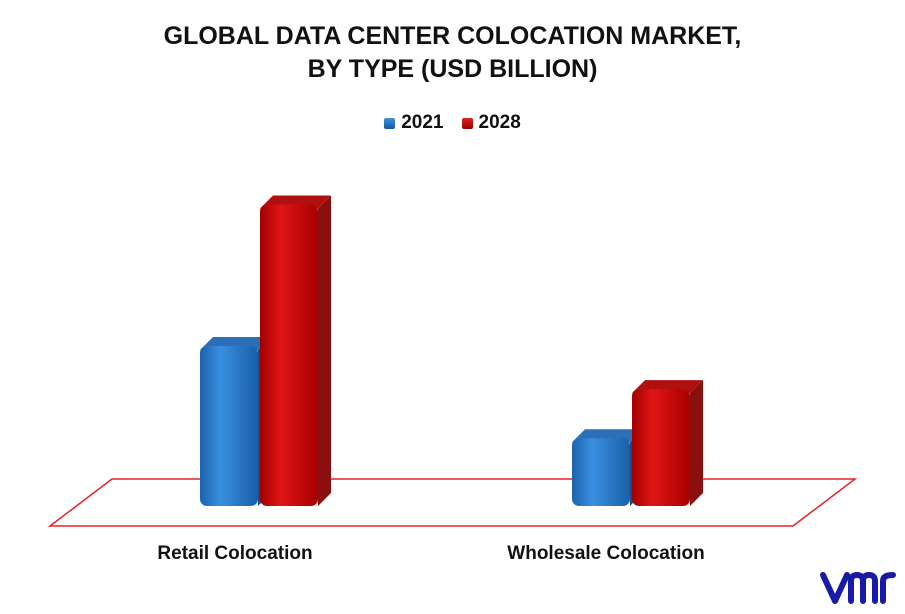 This screenshot has height=614, width=905. I want to click on bar-2028-wholesale, so click(661, 447).